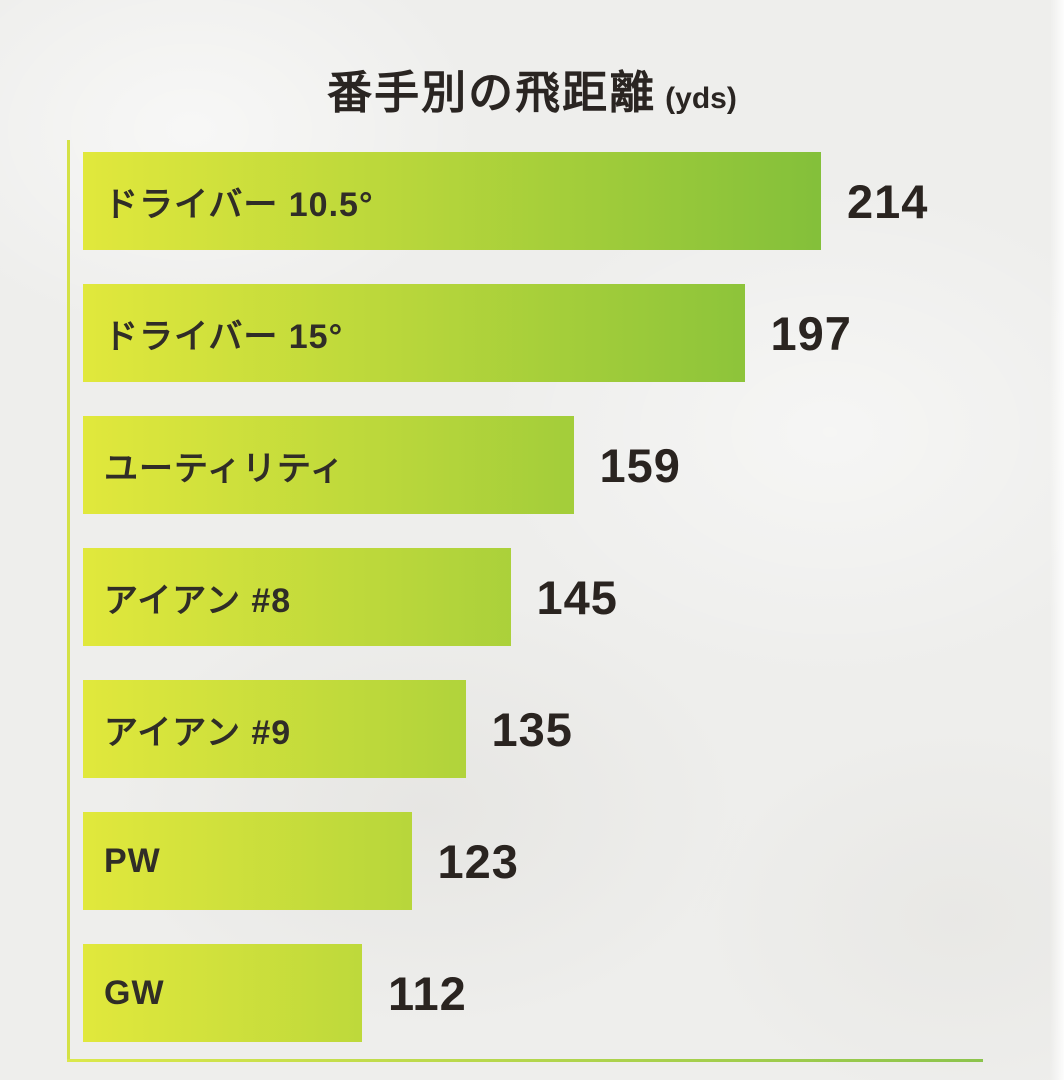 Image resolution: width=1064 pixels, height=1080 pixels. Describe the element at coordinates (888, 201) in the screenshot. I see `bar-value: 214` at that location.